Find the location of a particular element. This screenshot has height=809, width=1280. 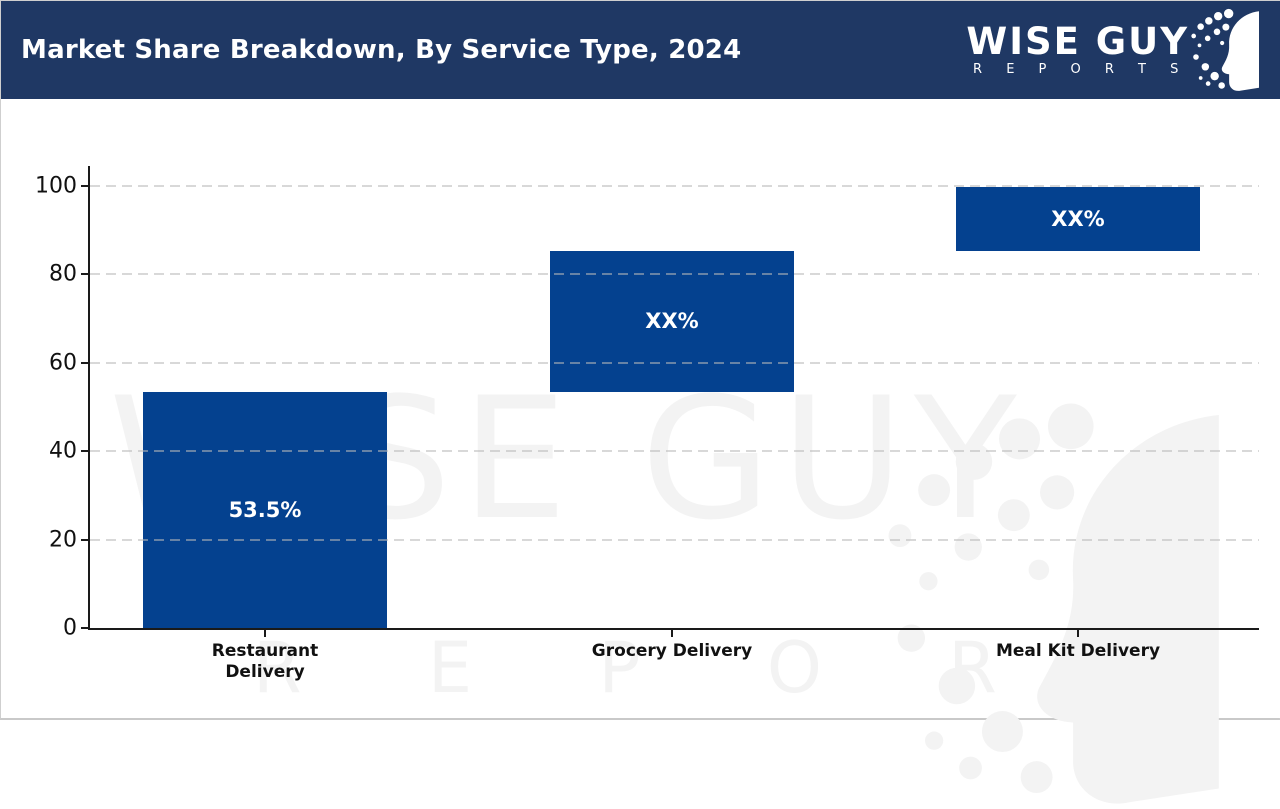

wiseguy-logo: WISE GUY R E P O R T S is located at coordinates (1114, 50).